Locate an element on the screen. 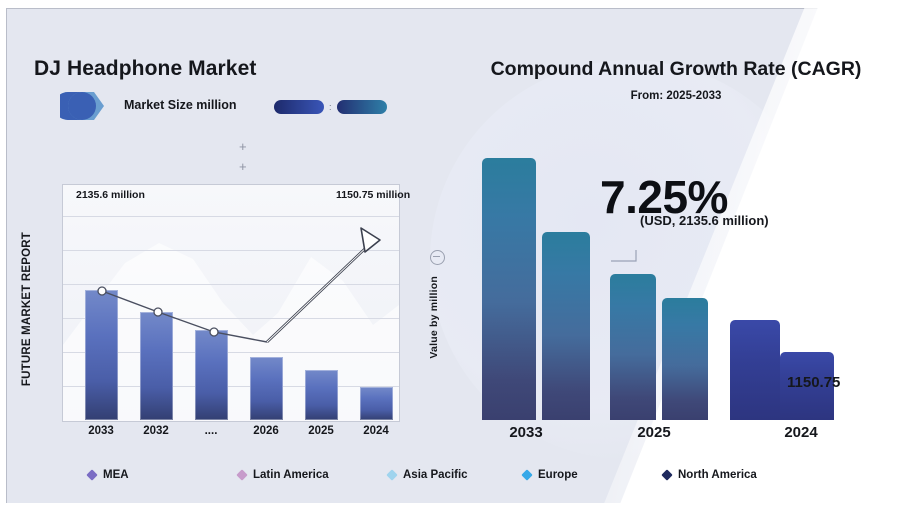 The image size is (900, 506). annotation-left-value: 2135.6 million is located at coordinates (110, 195).